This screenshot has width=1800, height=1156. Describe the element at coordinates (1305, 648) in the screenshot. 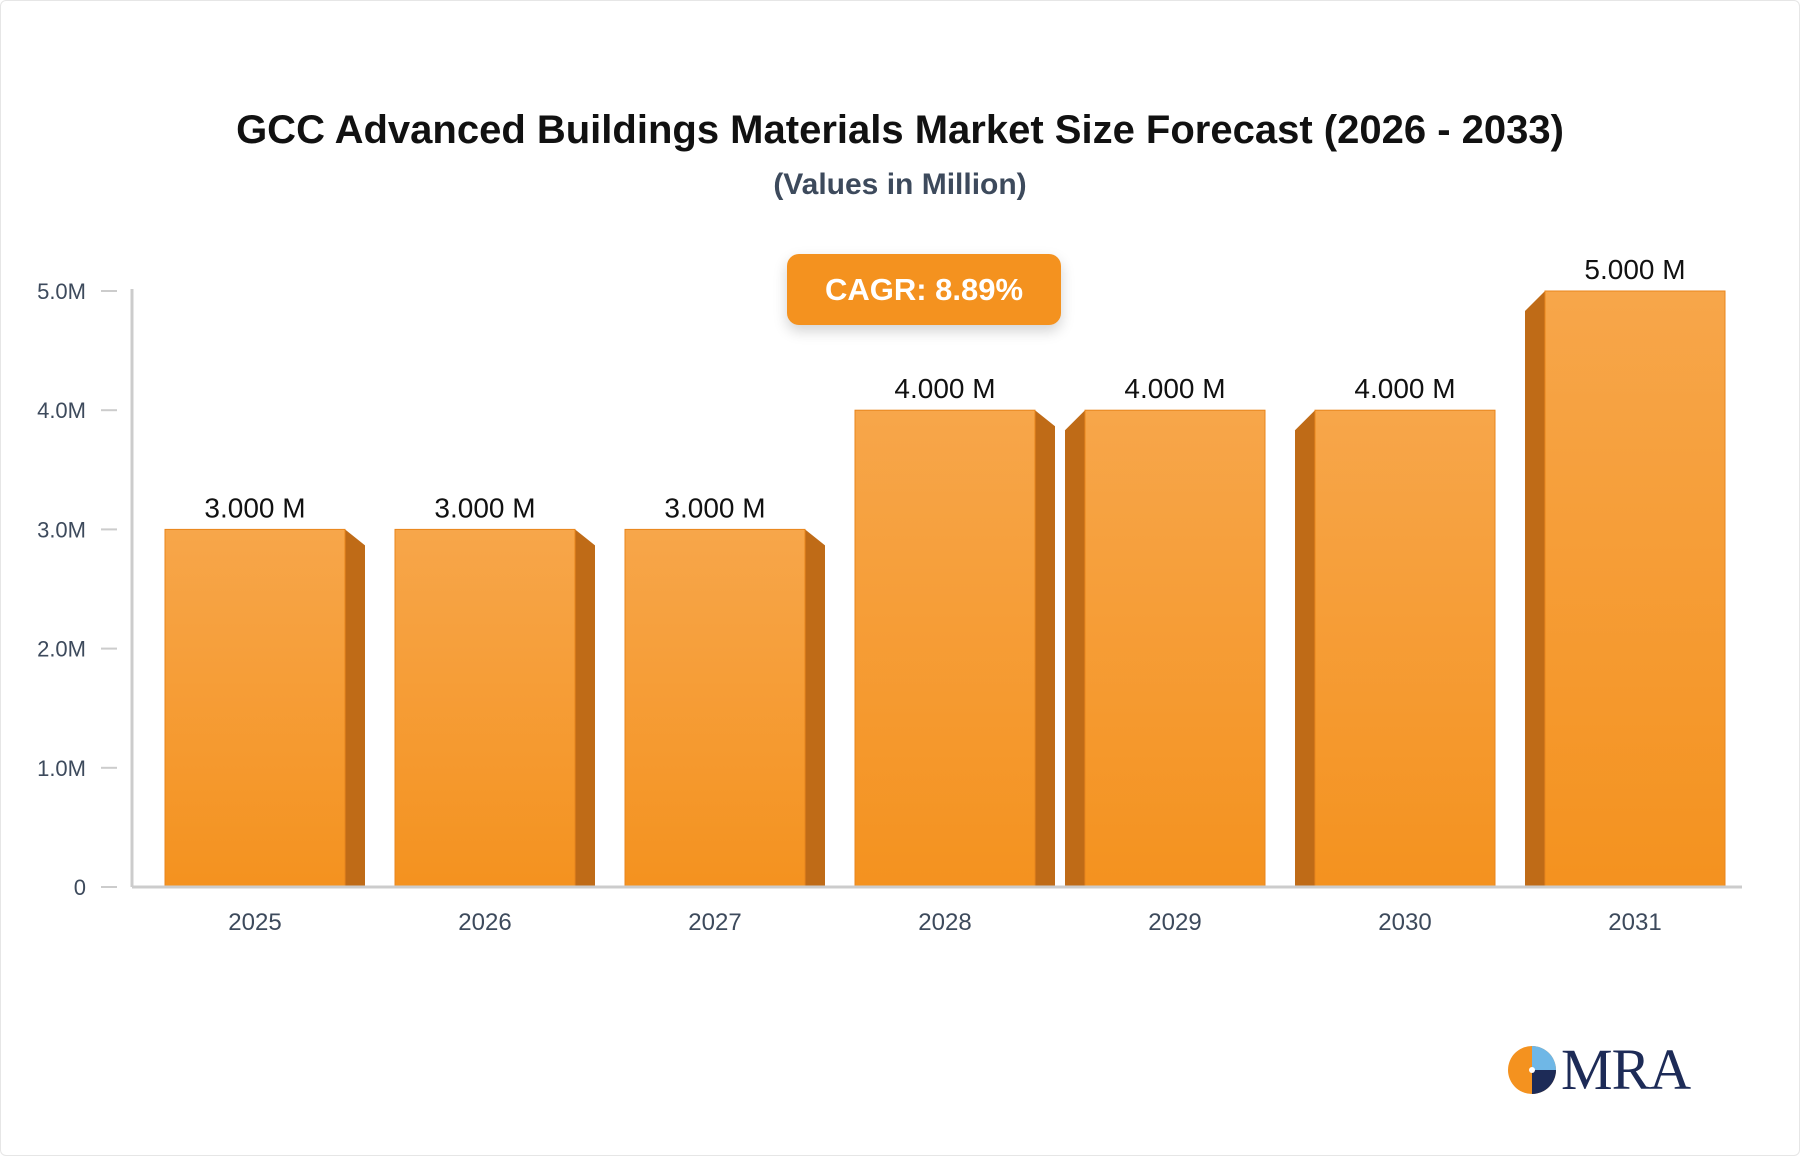

I see `bar-side-2030` at that location.